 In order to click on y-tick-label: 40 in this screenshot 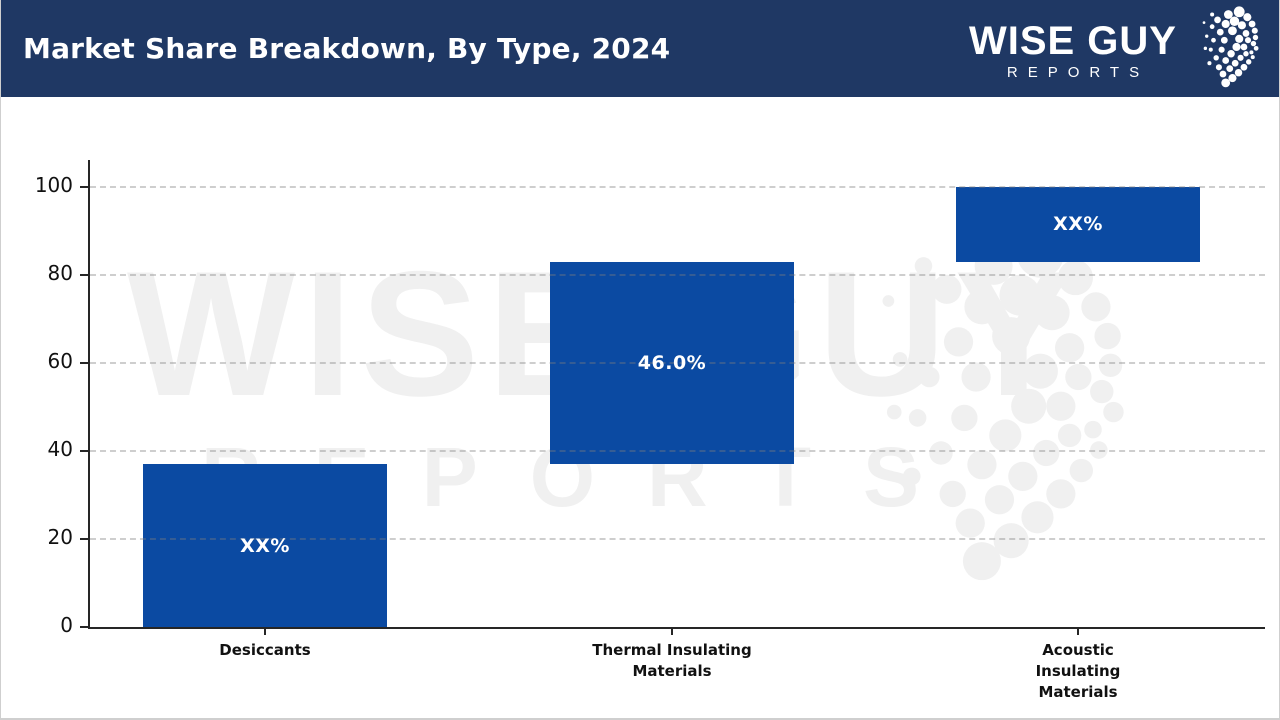, I will do `click(60, 449)`.